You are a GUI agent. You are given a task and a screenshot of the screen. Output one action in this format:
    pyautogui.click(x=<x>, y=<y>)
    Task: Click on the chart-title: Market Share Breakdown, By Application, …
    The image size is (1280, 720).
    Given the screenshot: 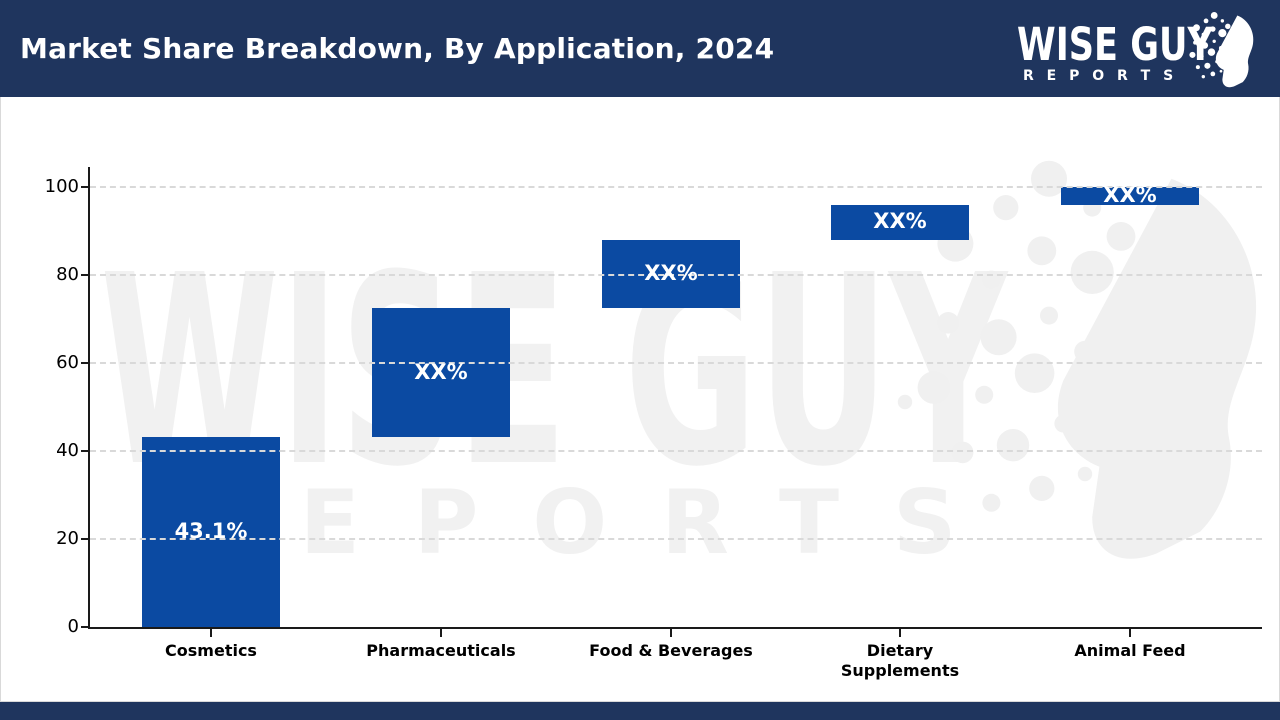 What is the action you would take?
    pyautogui.click(x=397, y=48)
    